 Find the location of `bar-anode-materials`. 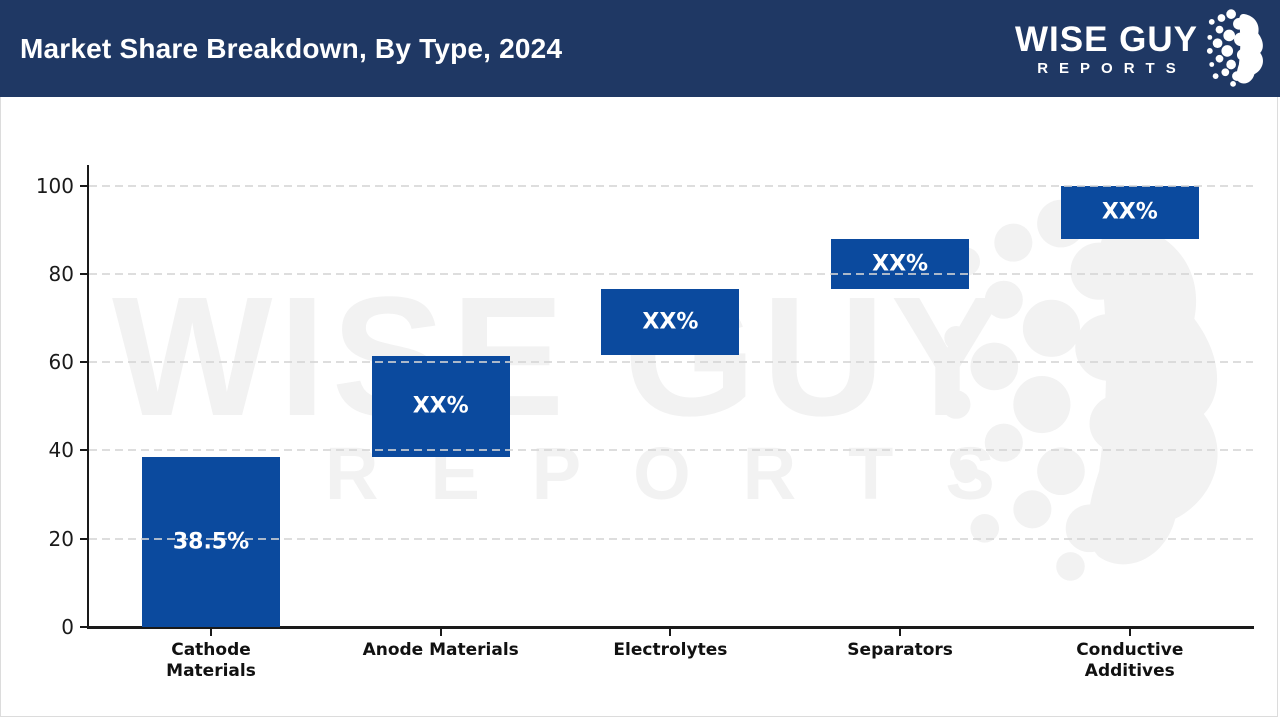

bar-anode-materials is located at coordinates (440, 406).